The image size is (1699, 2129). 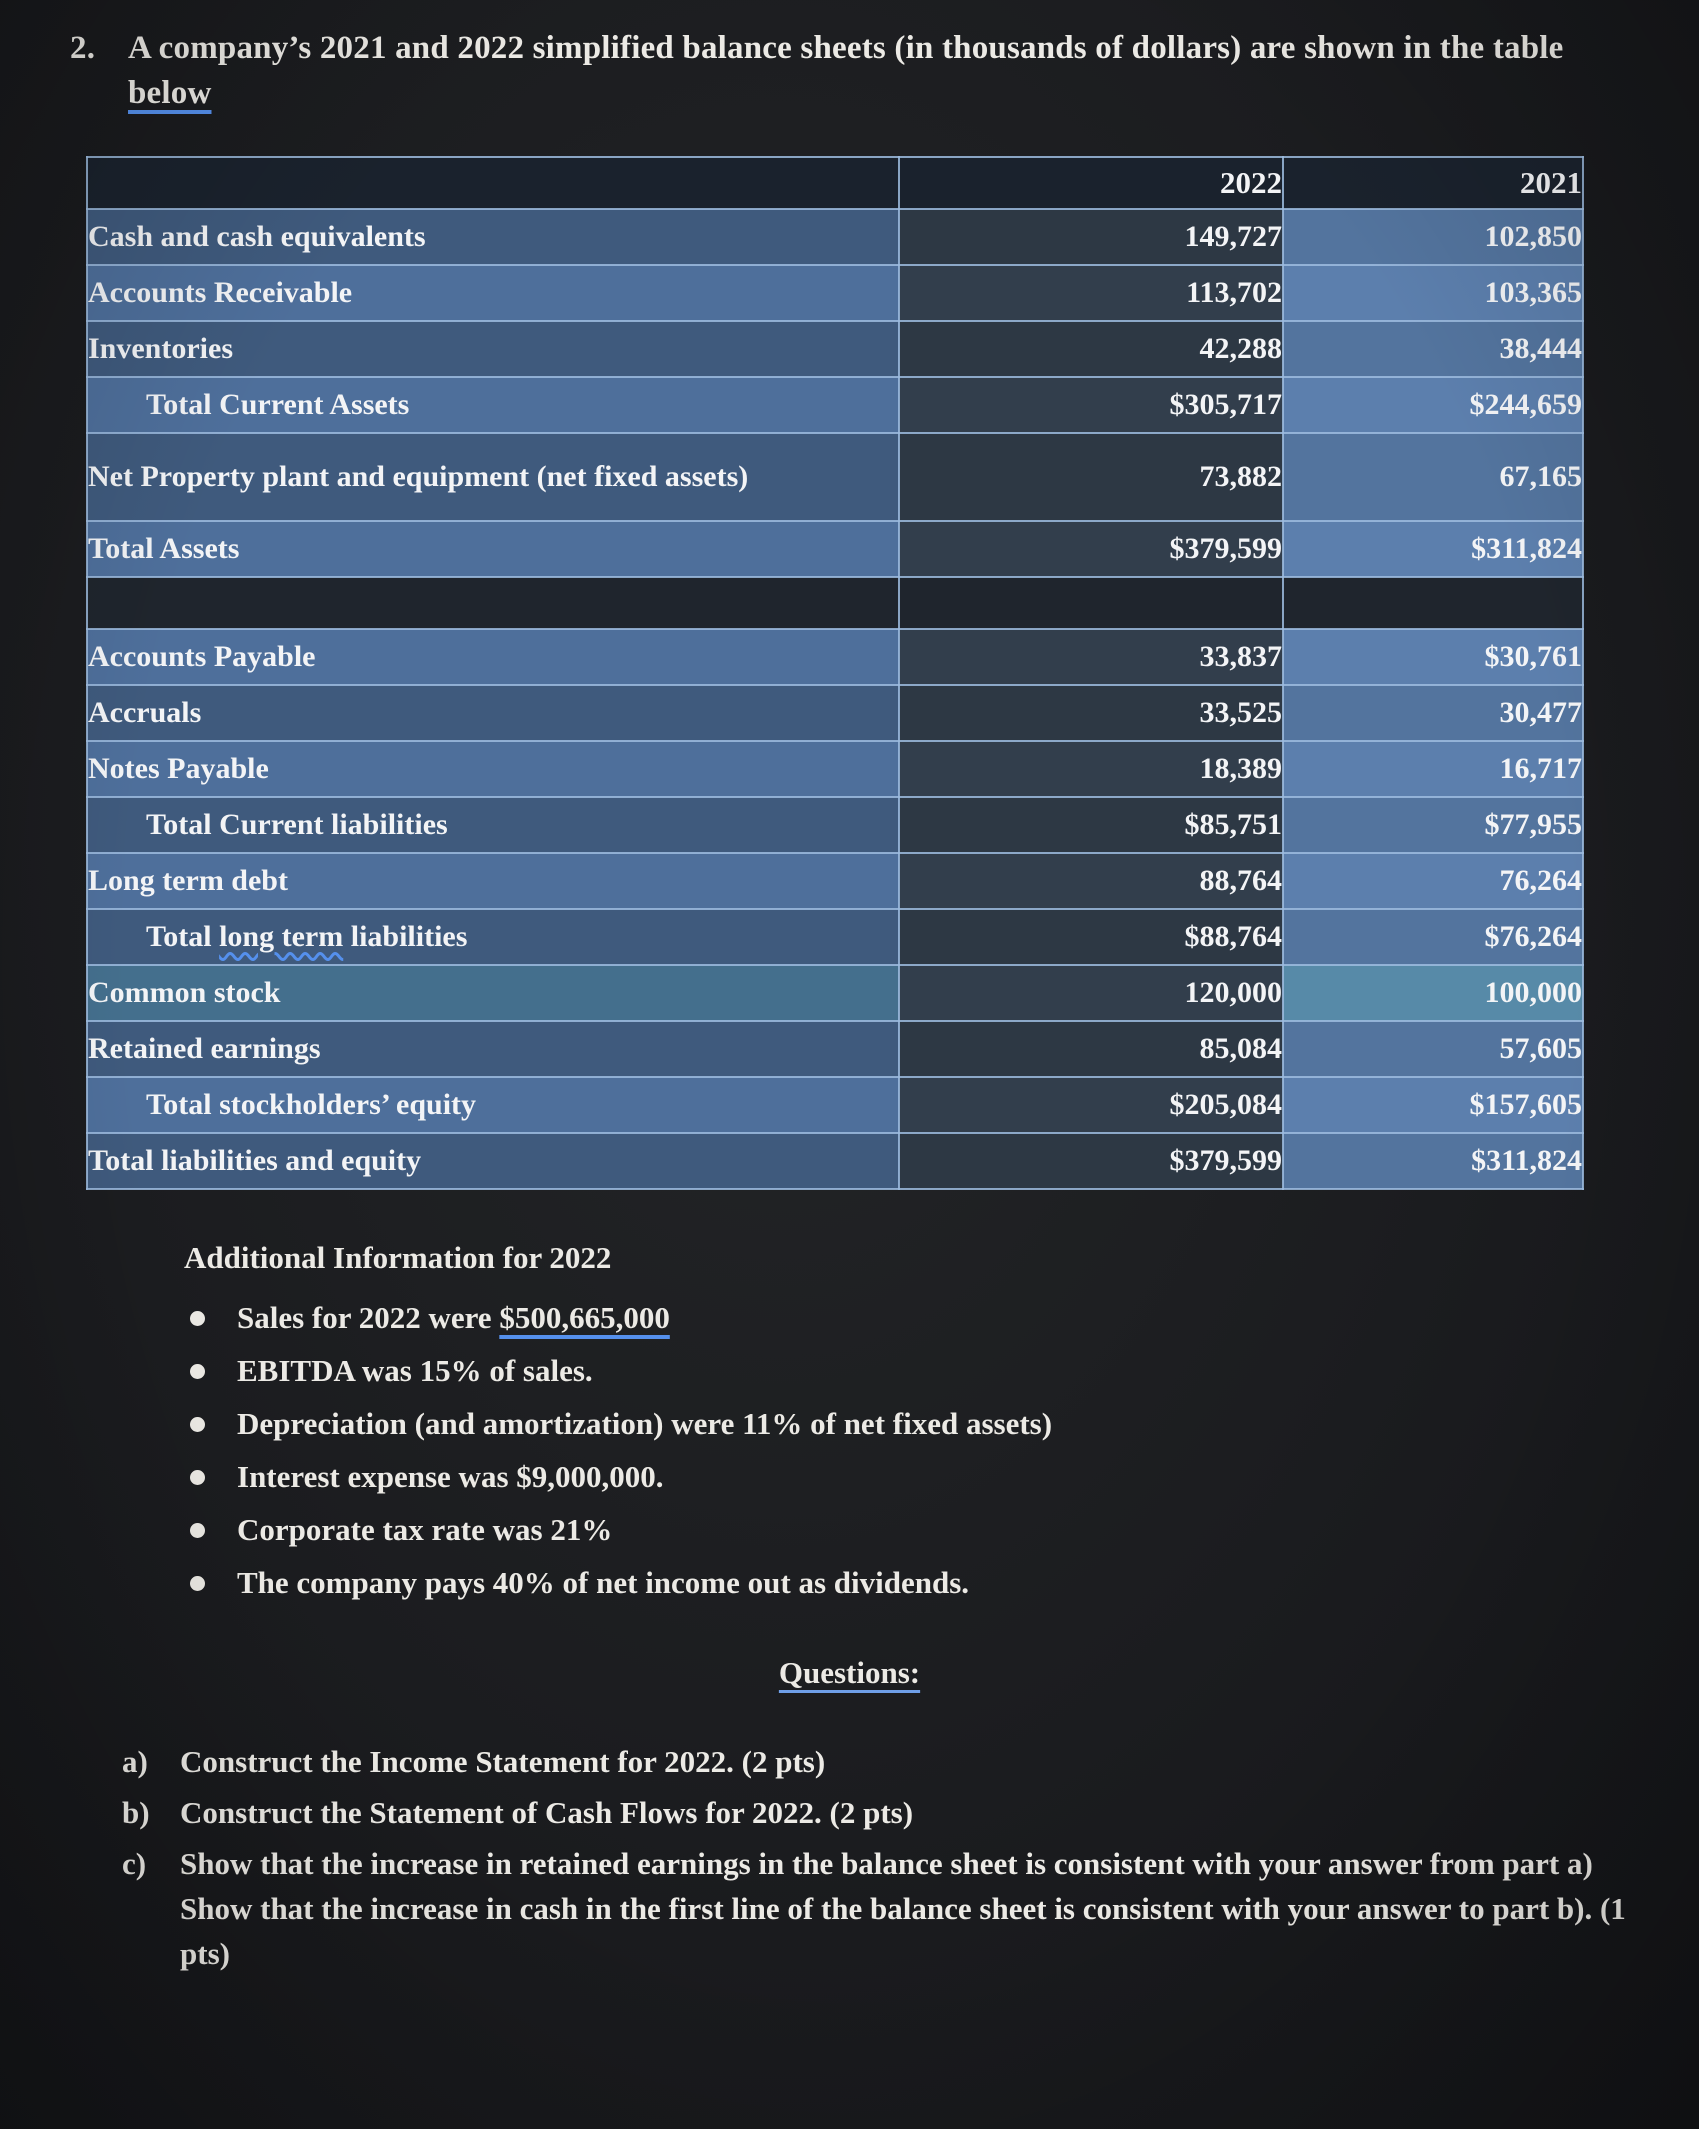 I want to click on table-row-total-assets: Total Assets $379,599 $311,824, so click(x=835, y=549).